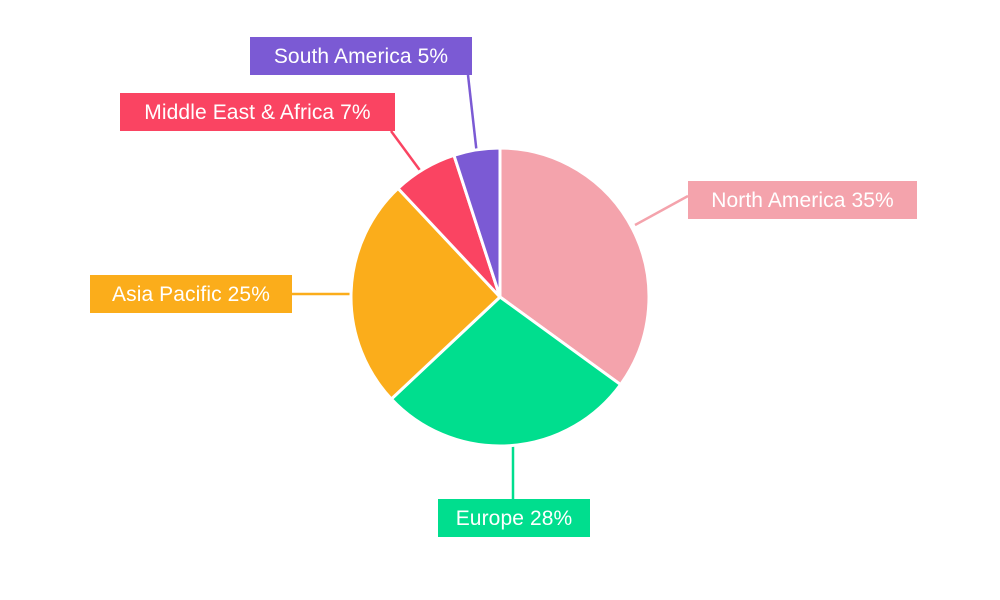  I want to click on slice-label-text: South America 5%, so click(361, 56).